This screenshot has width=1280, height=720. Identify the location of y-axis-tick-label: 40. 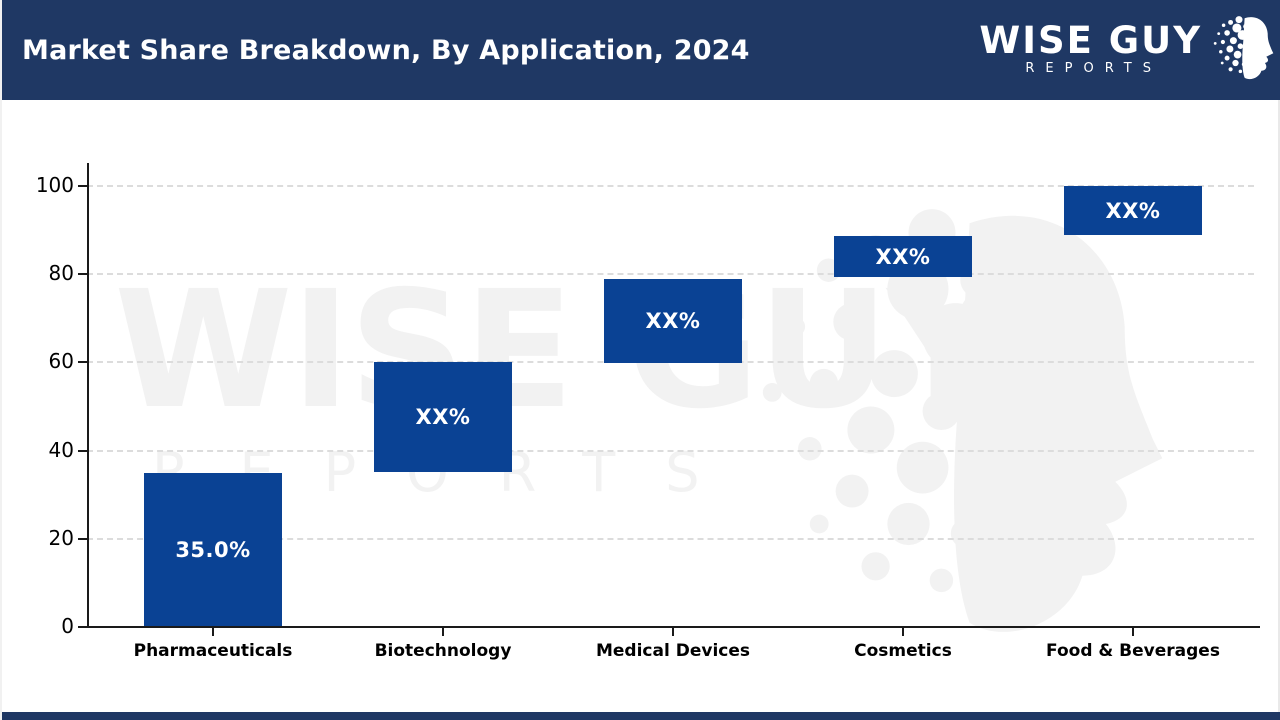
(61, 450).